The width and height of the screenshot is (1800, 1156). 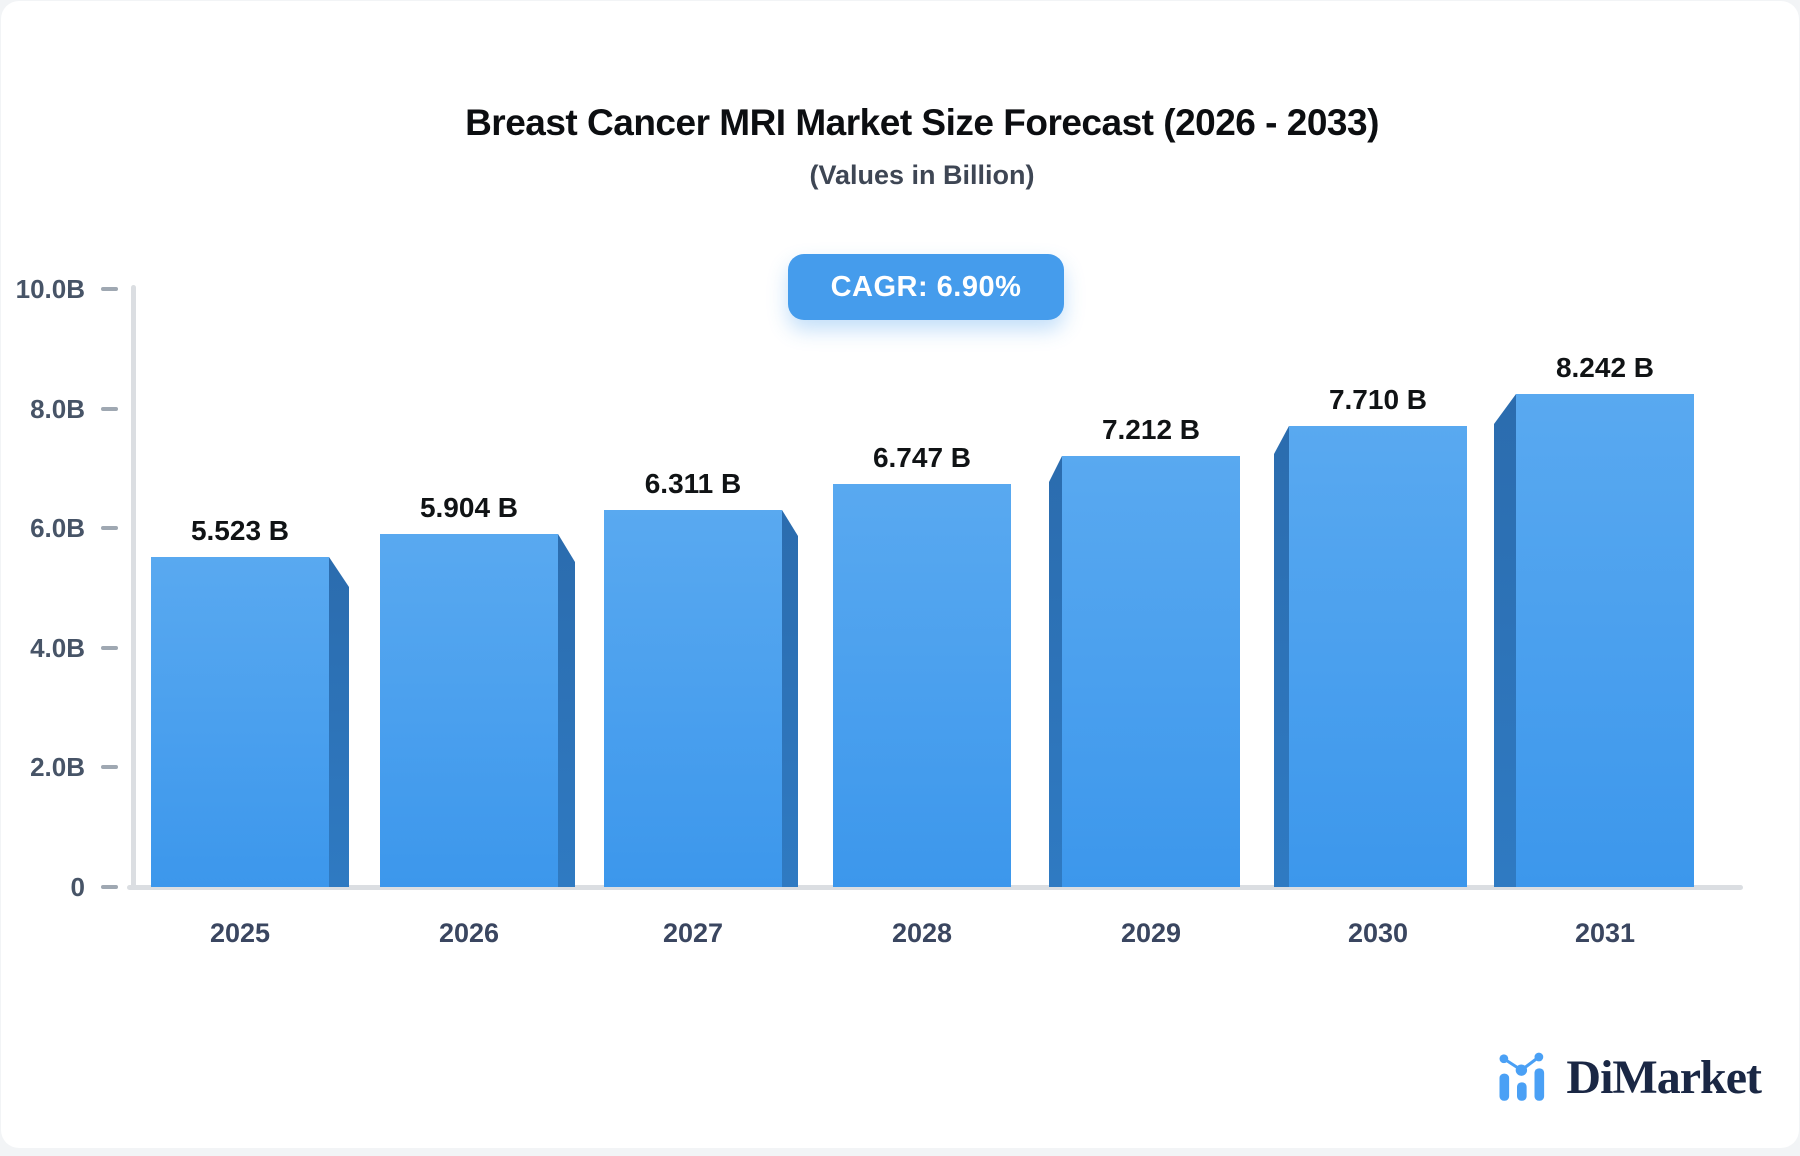 I want to click on bar-2026-side, so click(x=566, y=710).